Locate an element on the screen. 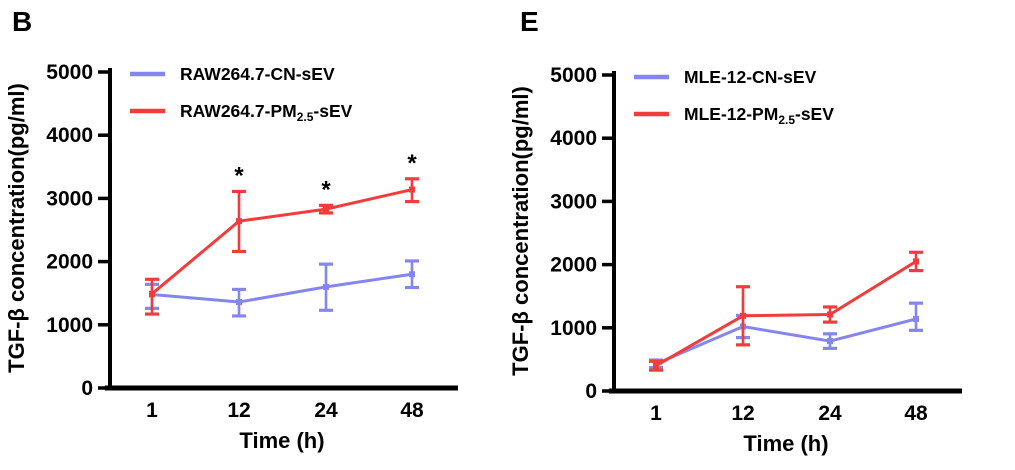  legend-item: RAW264.7-PM2.5-sEV is located at coordinates (241, 112).